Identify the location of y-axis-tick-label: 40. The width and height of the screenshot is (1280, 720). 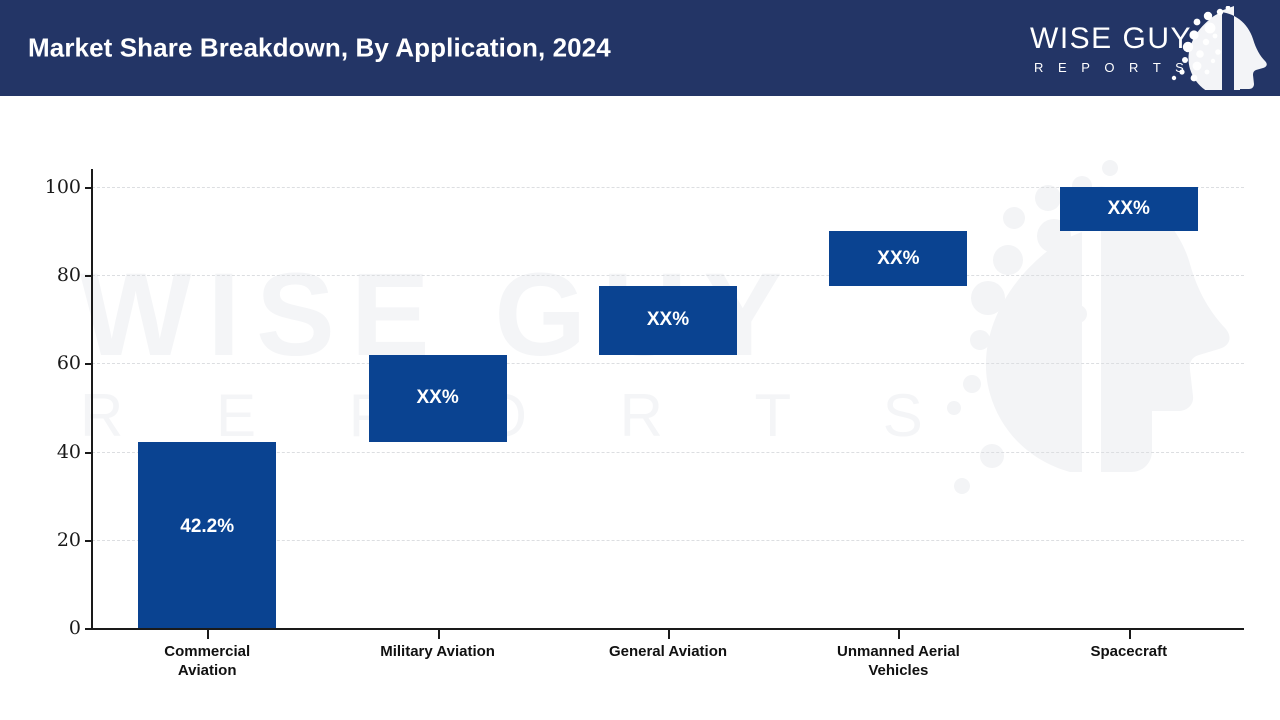
(68, 451).